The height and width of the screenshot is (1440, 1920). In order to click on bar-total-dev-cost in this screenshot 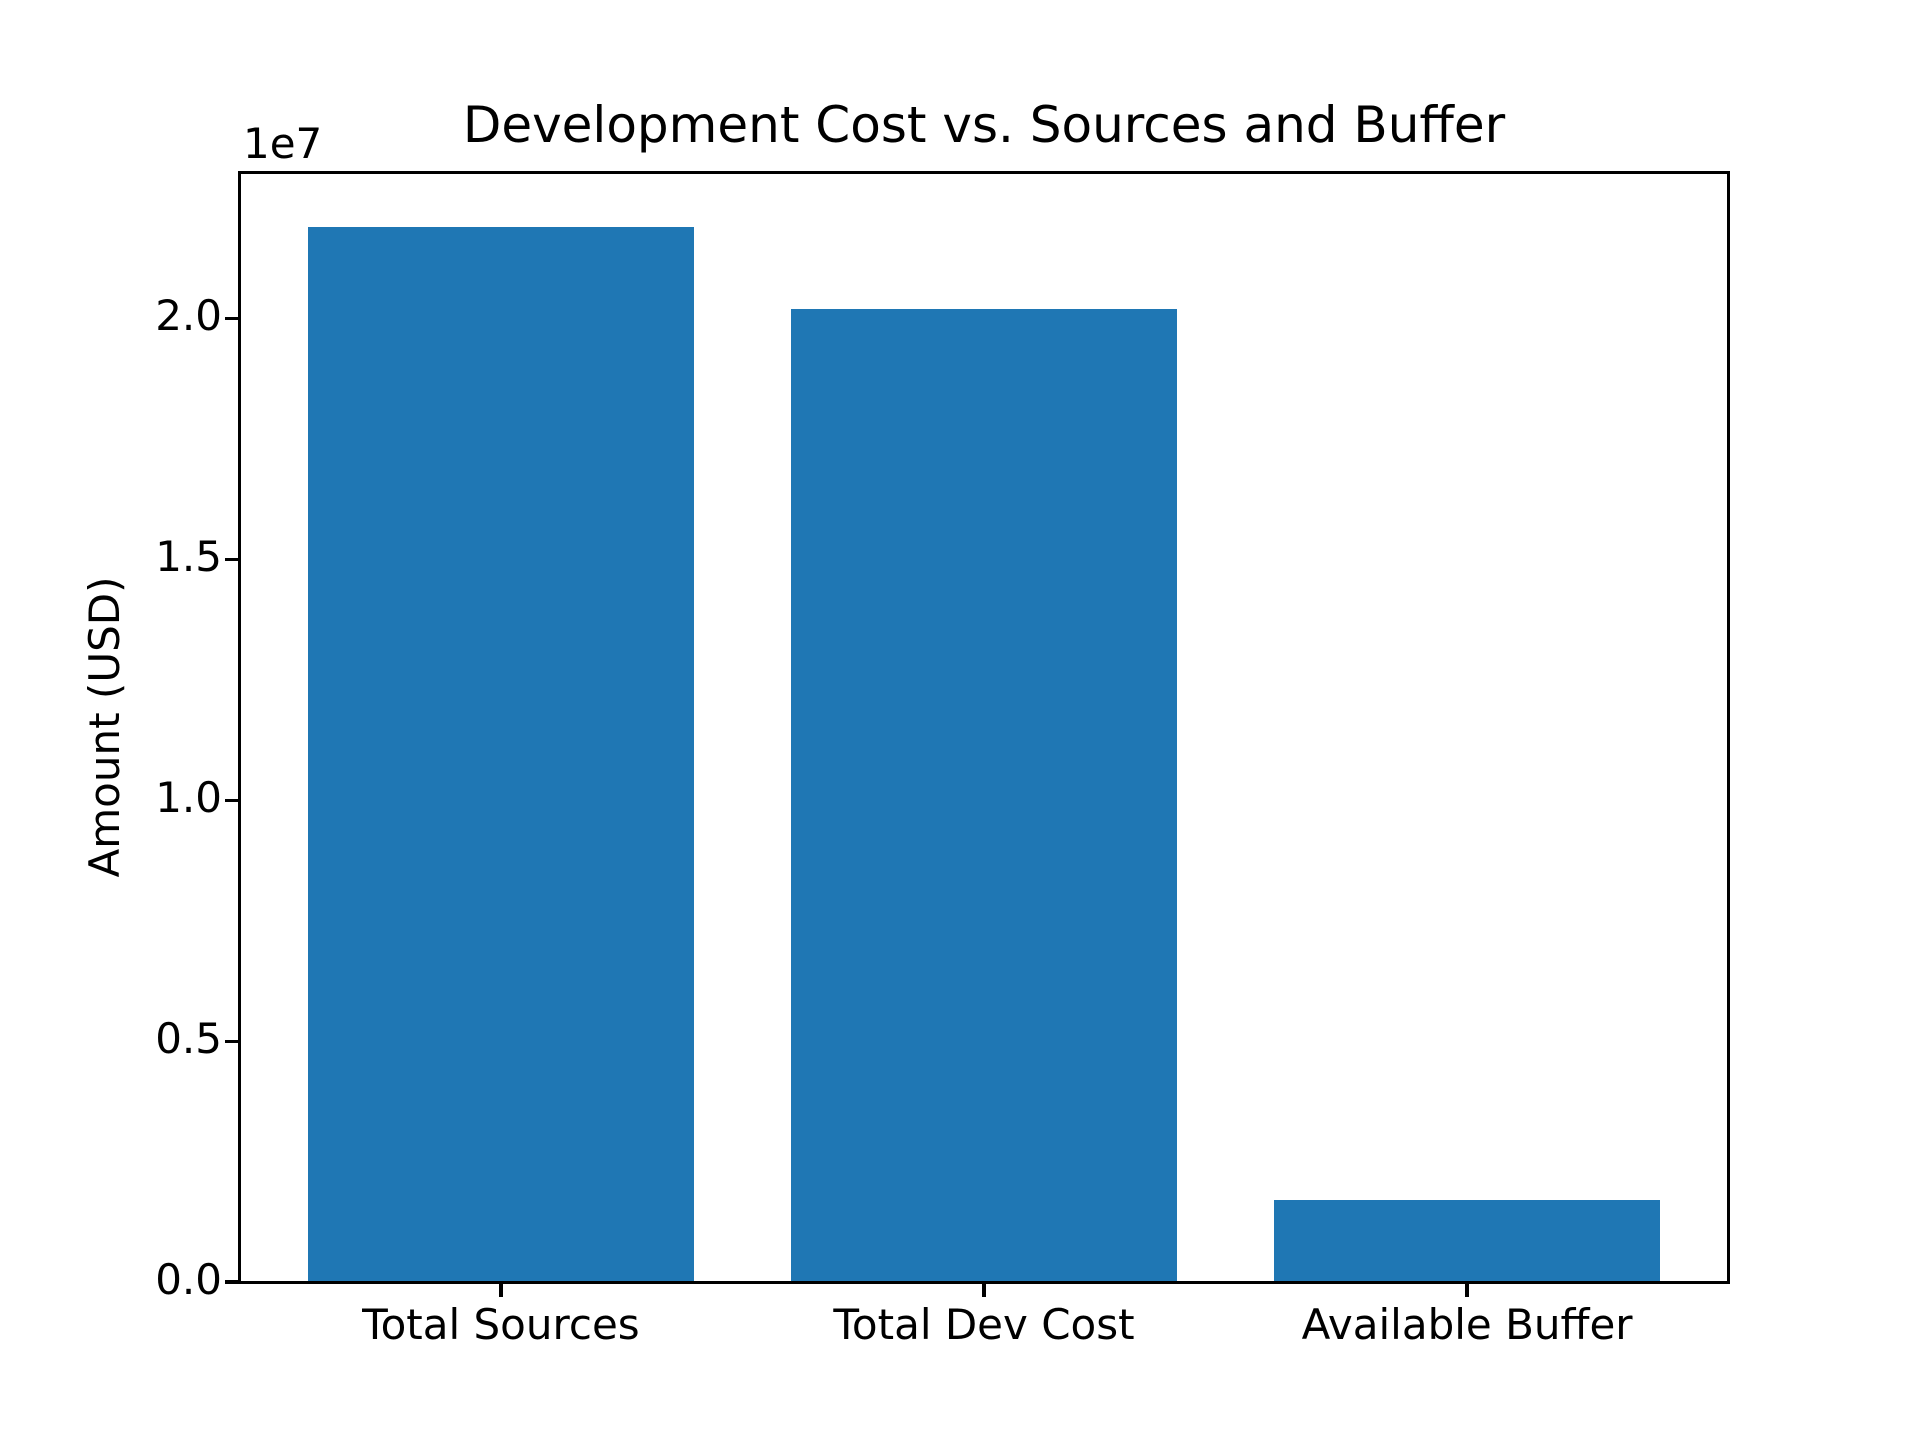, I will do `click(984, 795)`.